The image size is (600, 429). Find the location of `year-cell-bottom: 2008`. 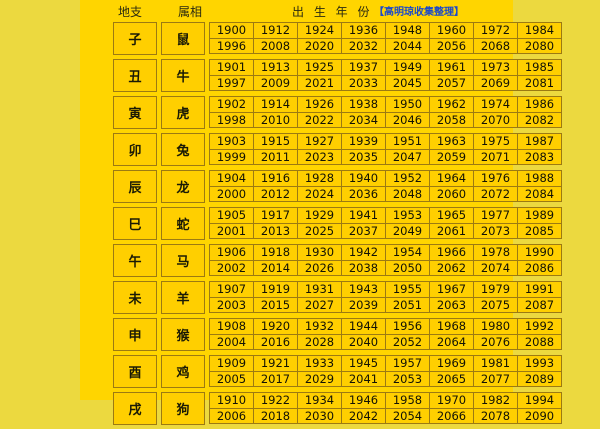

year-cell-bottom: 2008 is located at coordinates (275, 45).